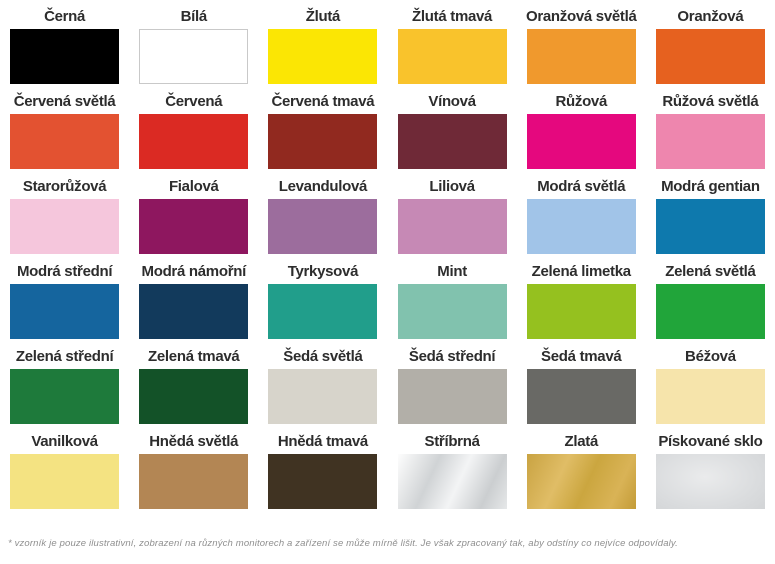 The image size is (775, 564). What do you see at coordinates (452, 16) in the screenshot?
I see `swatch-label: Žlutá tmavá` at bounding box center [452, 16].